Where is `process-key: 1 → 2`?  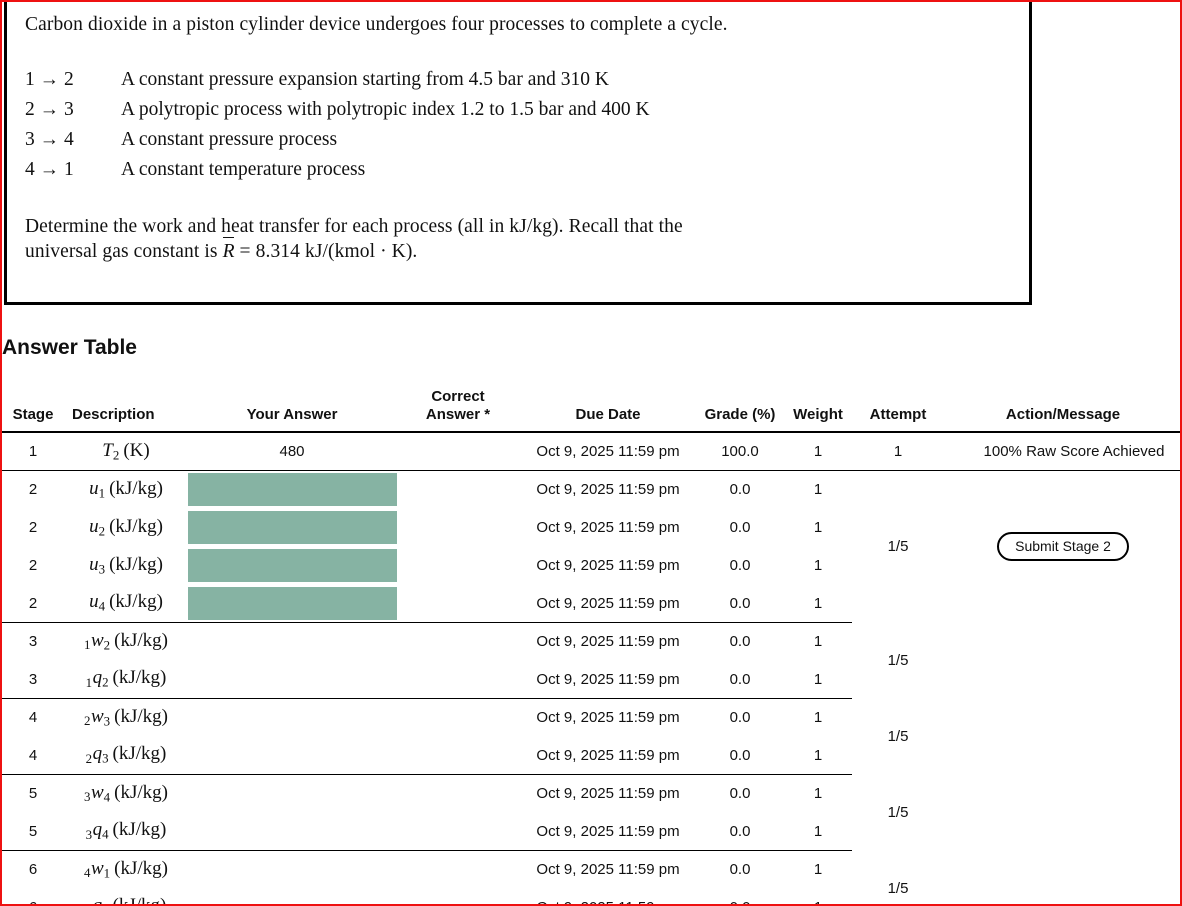
process-key: 1 → 2 is located at coordinates (49, 80).